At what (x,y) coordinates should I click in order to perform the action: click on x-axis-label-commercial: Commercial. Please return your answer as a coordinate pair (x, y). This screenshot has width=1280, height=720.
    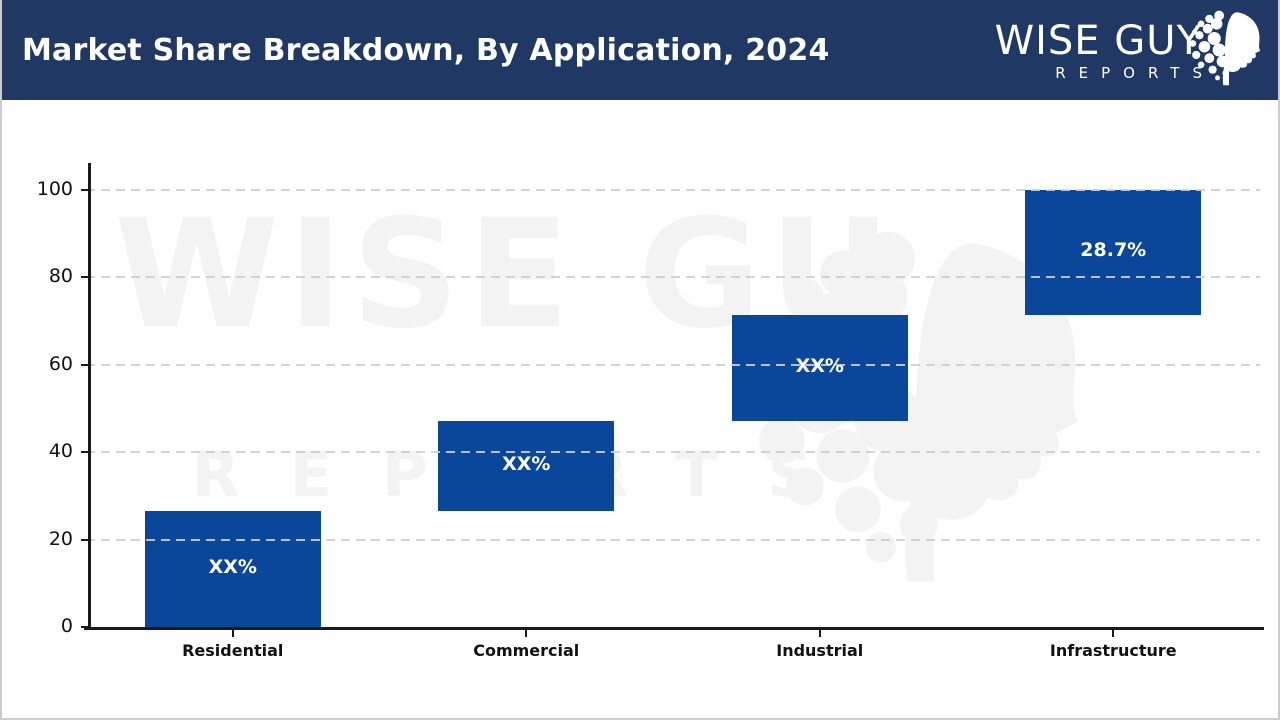
    Looking at the image, I should click on (526, 650).